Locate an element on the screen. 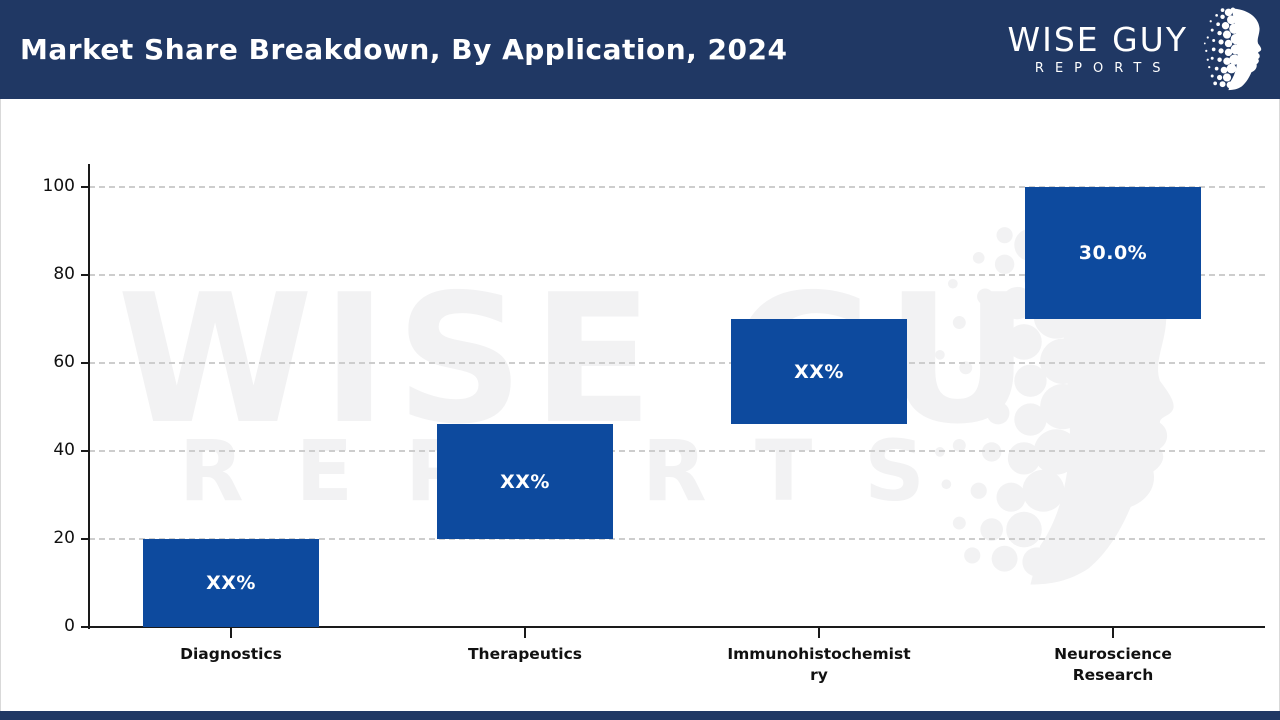  wise-guy-reports-logo: WISE GUY REPORTS is located at coordinates (1135, 49).